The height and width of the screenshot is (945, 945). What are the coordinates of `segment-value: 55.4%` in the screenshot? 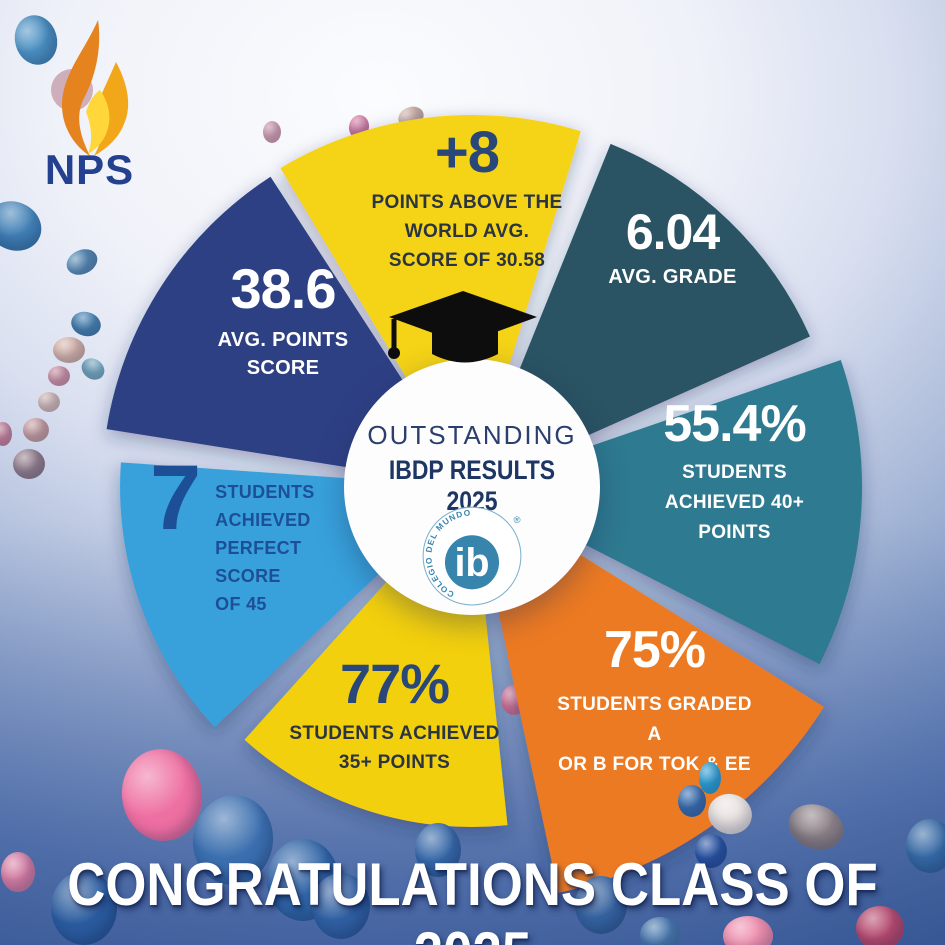 It's located at (734, 424).